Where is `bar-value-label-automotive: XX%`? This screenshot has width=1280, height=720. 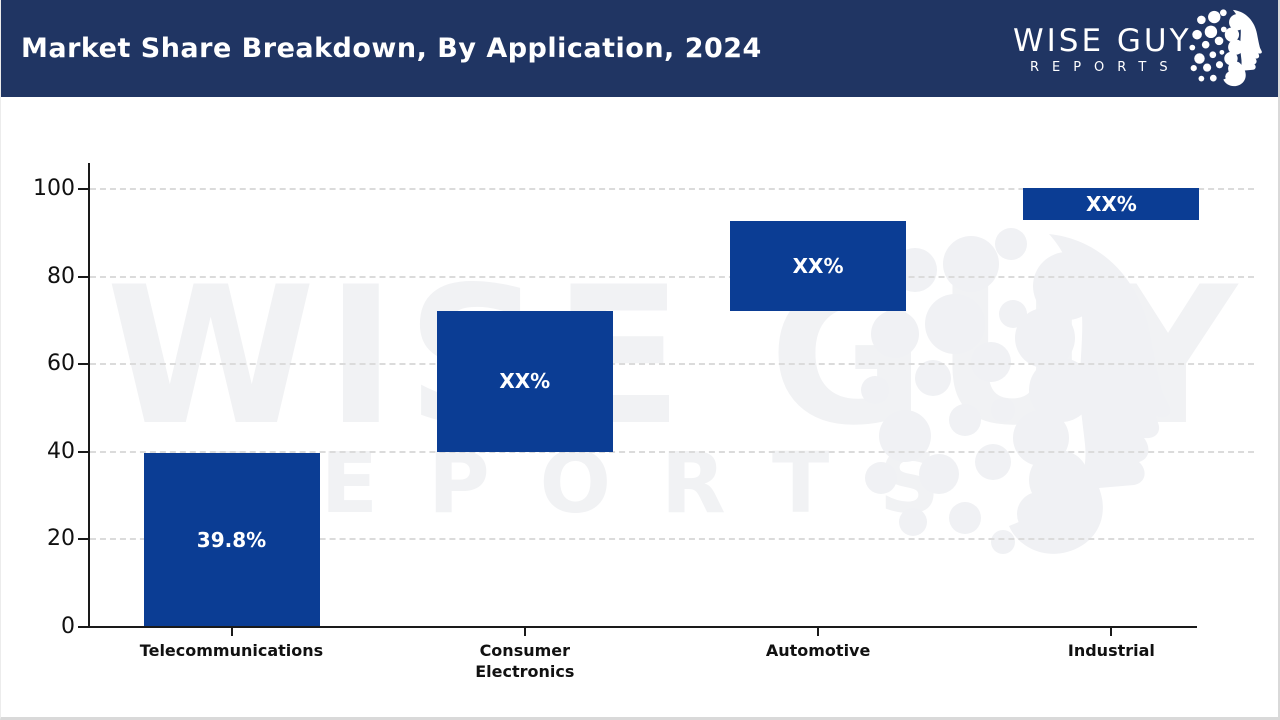
bar-value-label-automotive: XX% is located at coordinates (818, 265).